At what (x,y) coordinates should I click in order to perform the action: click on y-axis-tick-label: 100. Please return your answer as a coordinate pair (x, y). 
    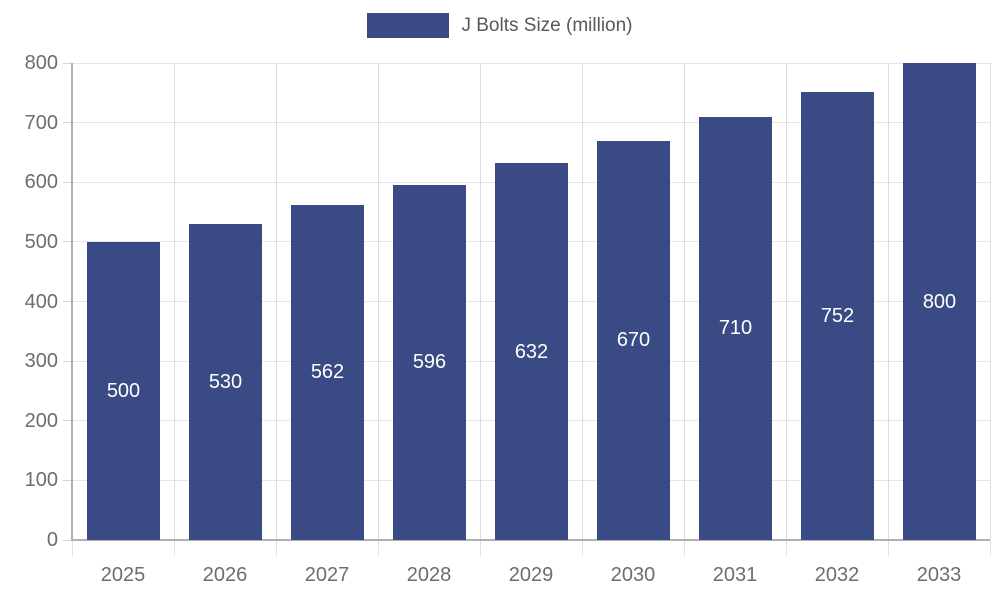
    Looking at the image, I should click on (41, 480).